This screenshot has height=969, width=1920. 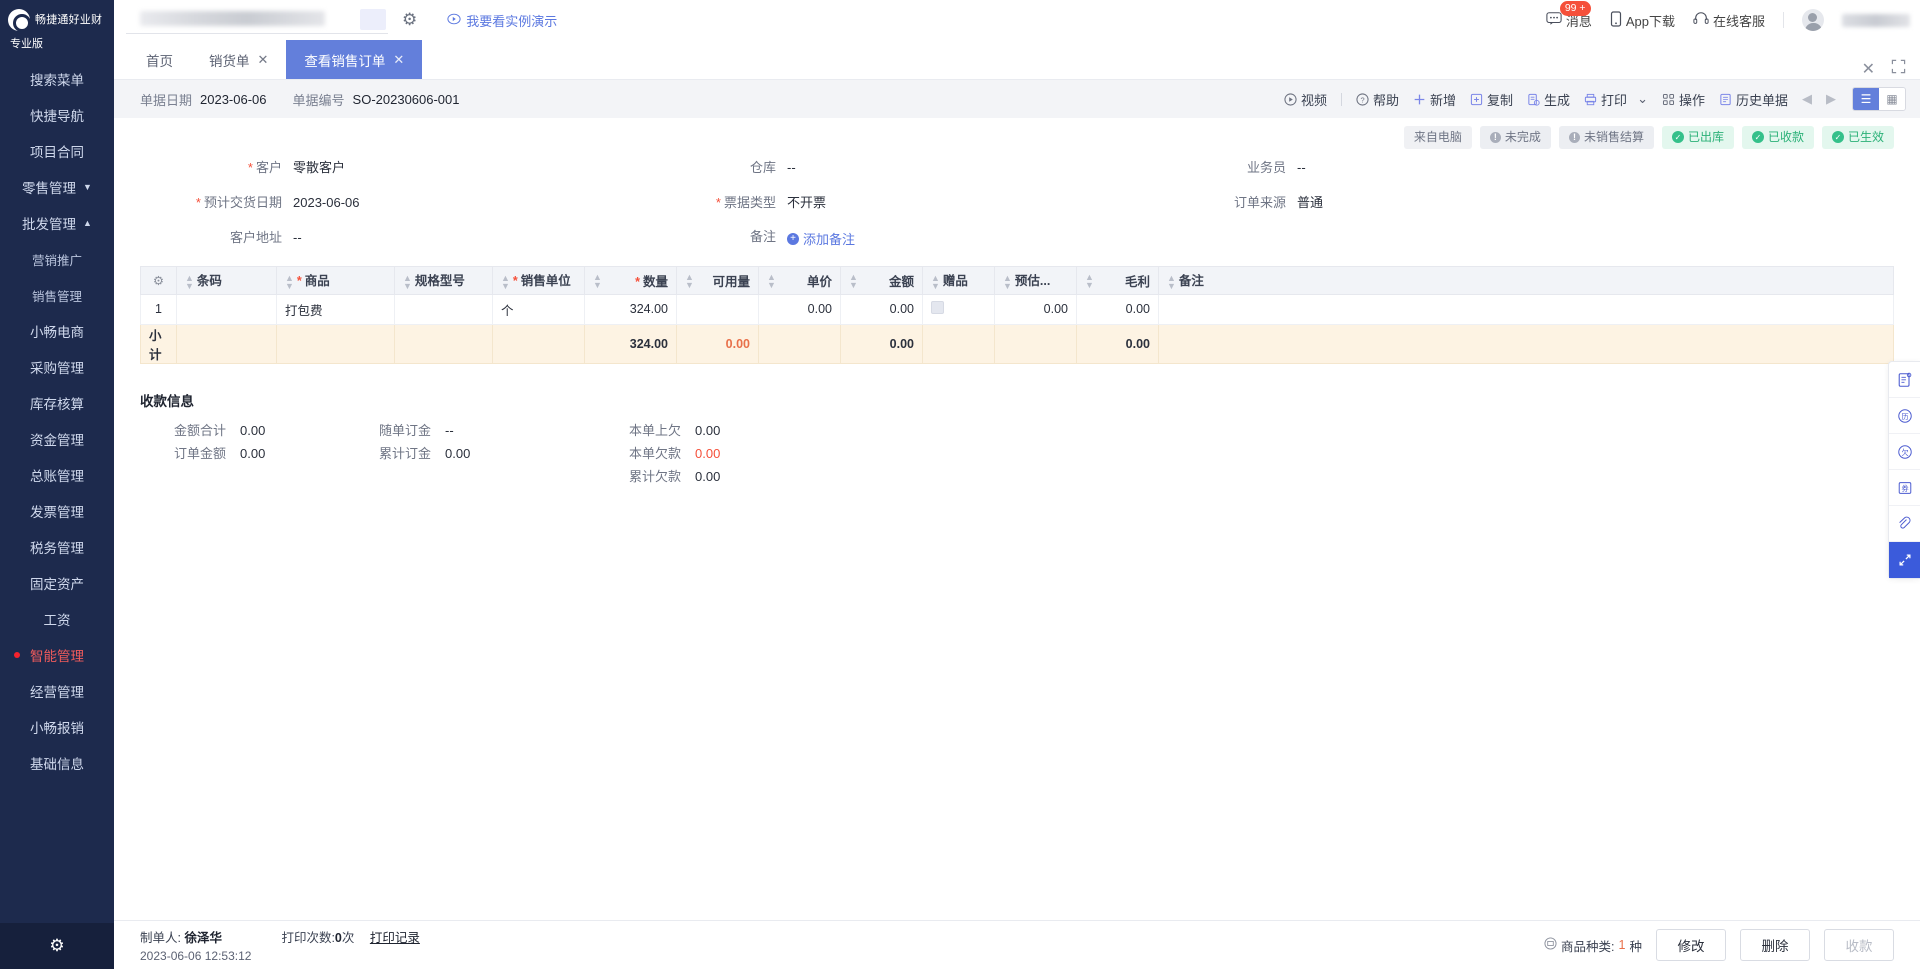 I want to click on operations-button: 操作, so click(x=1683, y=99).